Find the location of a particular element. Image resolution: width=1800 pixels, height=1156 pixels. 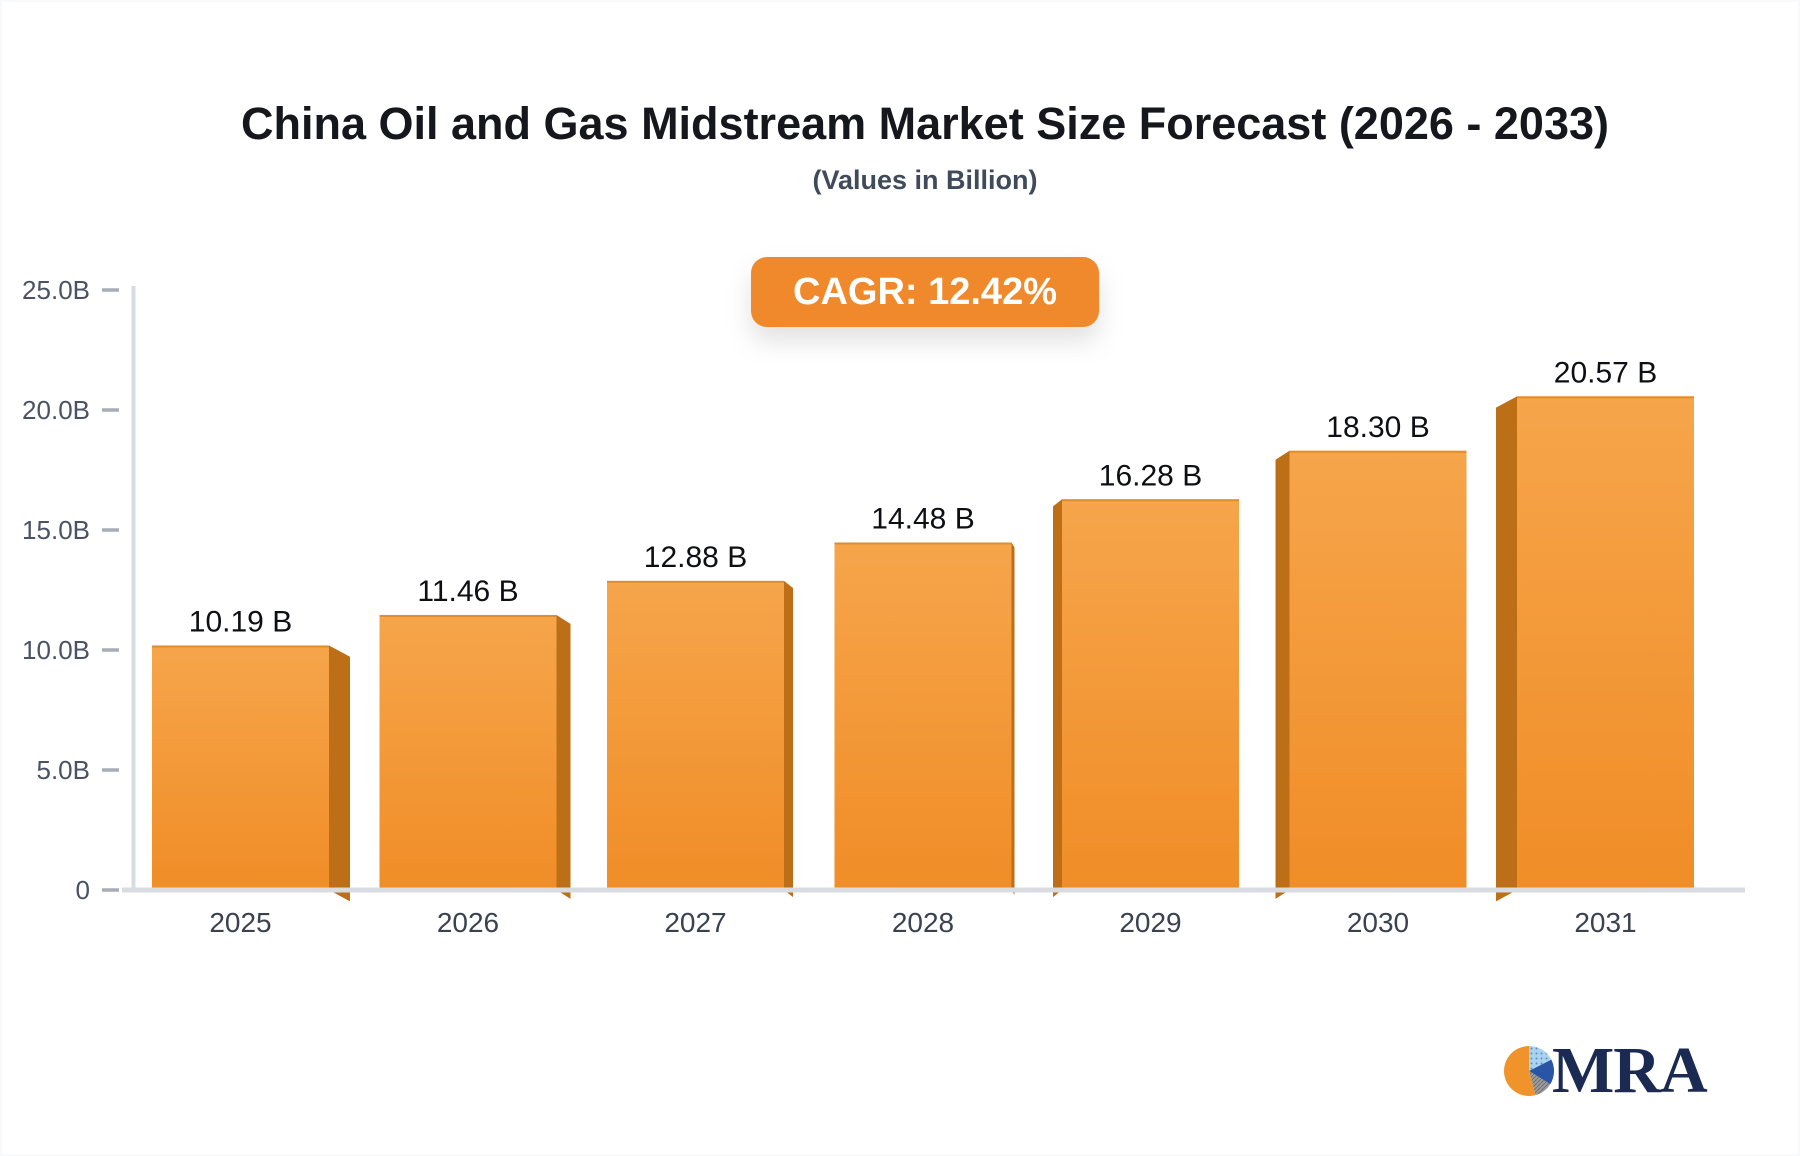

pie-slice-lightblue is located at coordinates (1540, 1058).